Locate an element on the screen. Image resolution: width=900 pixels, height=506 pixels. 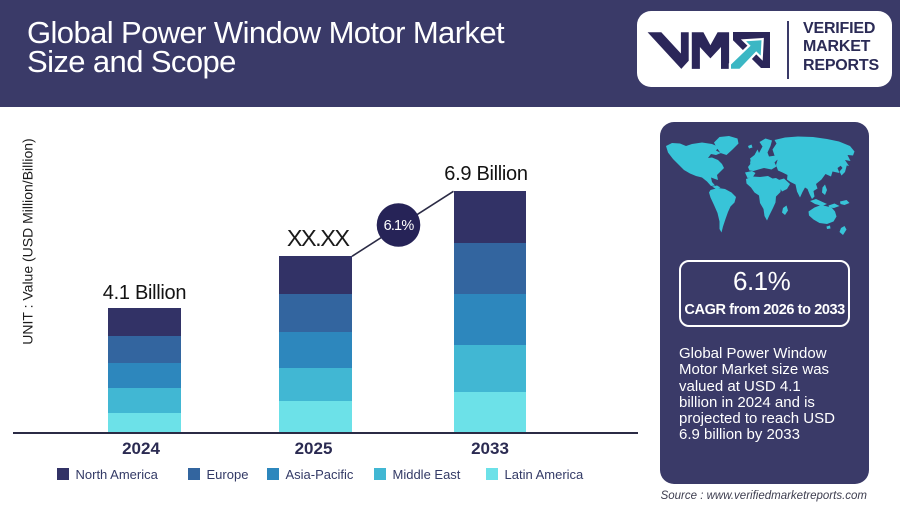
svg-text: 6.1% is located at coordinates (399, 226).